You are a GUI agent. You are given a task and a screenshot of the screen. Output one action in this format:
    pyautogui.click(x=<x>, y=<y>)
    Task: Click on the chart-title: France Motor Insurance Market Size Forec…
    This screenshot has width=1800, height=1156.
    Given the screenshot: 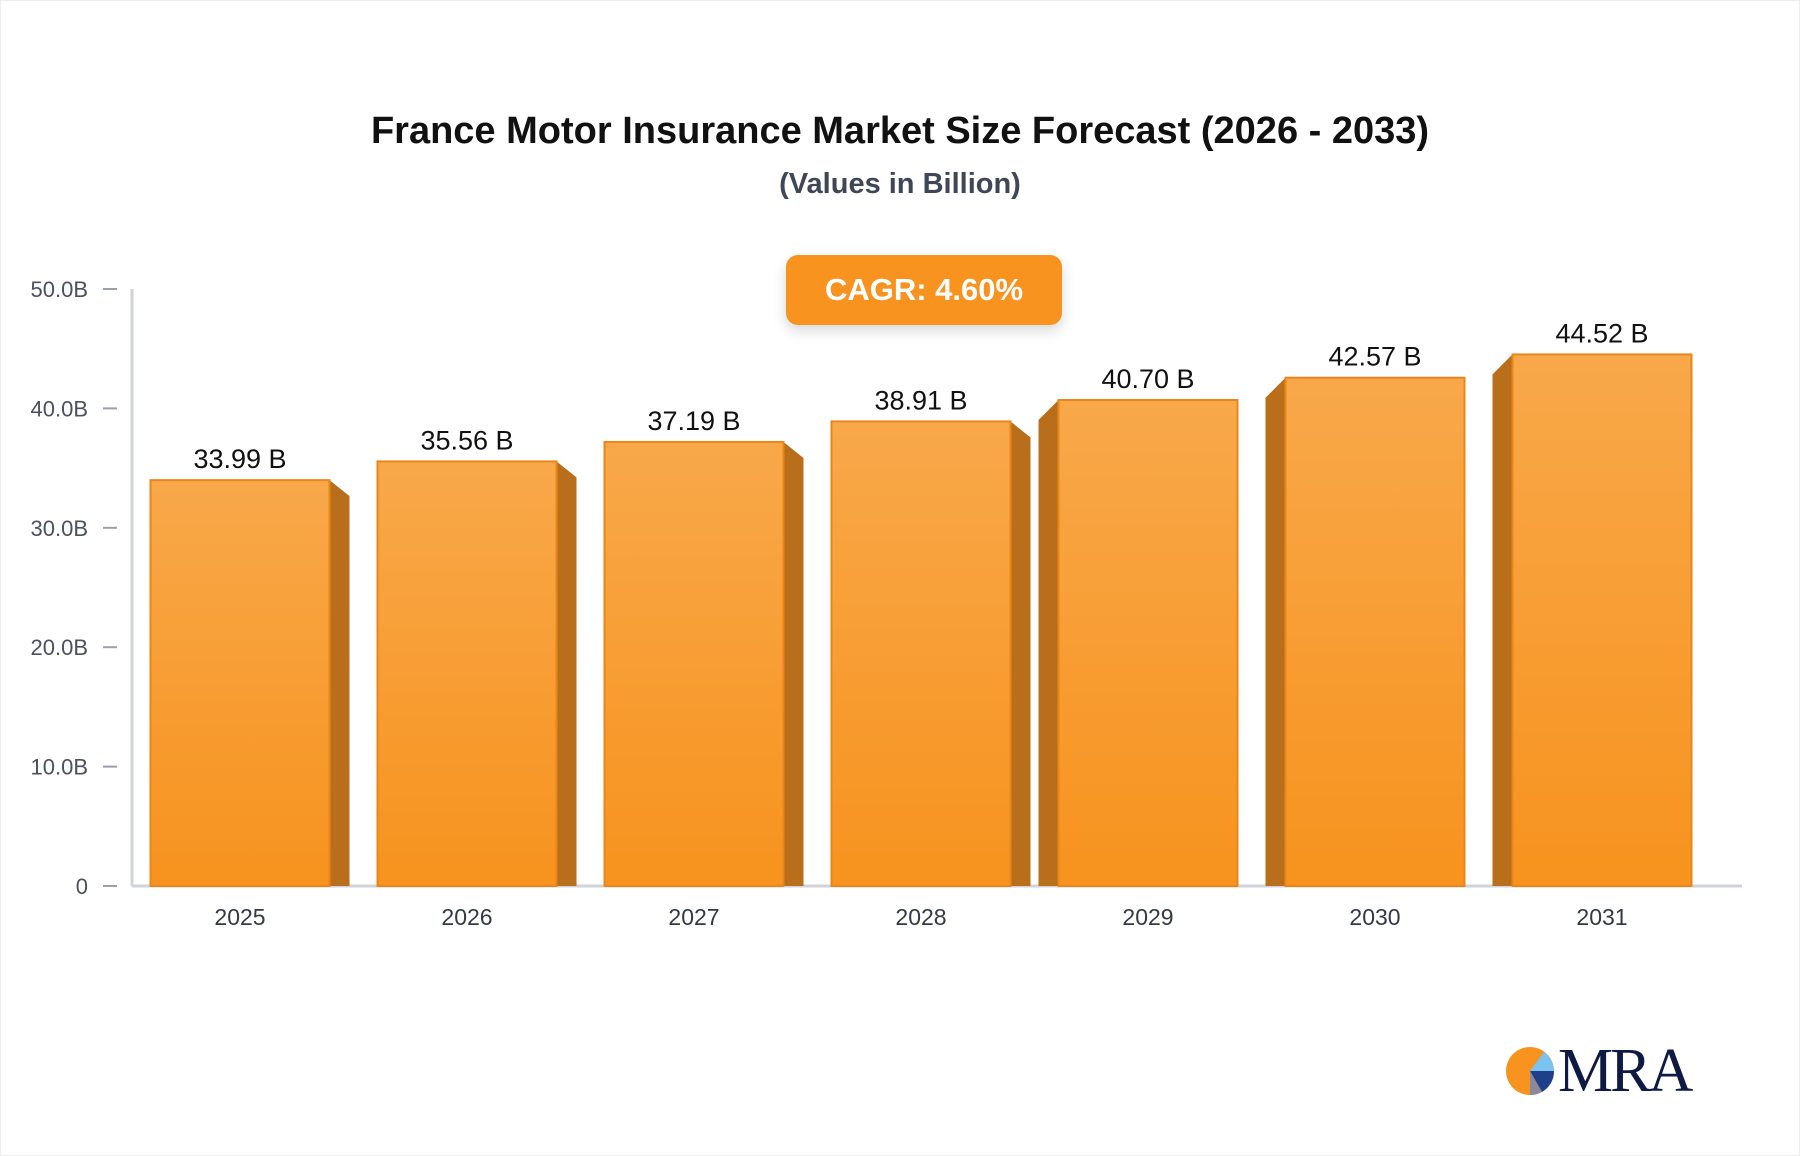 What is the action you would take?
    pyautogui.click(x=900, y=131)
    